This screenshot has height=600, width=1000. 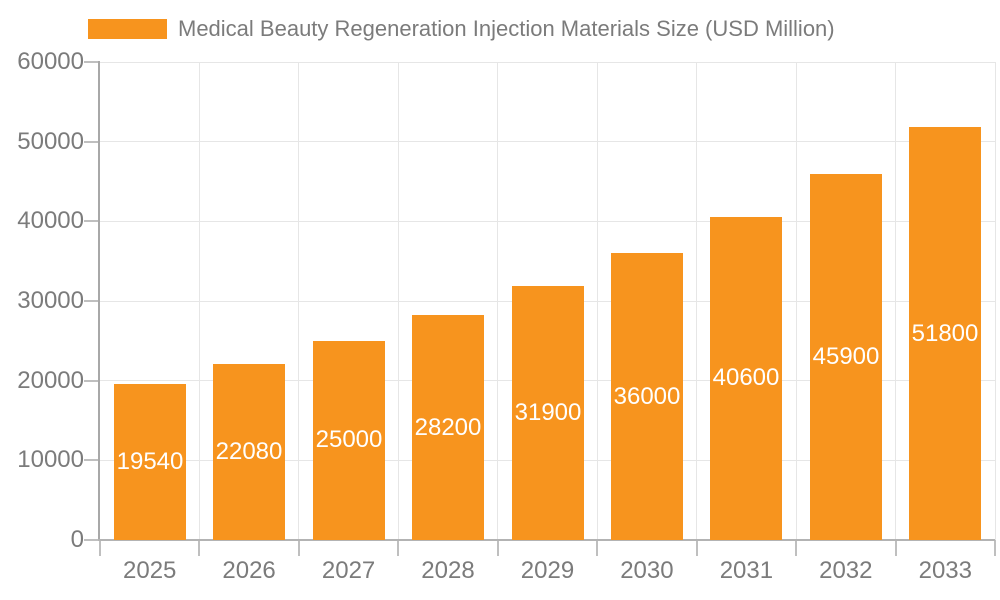 What do you see at coordinates (746, 570) in the screenshot?
I see `x-axis-tick-label: 2031` at bounding box center [746, 570].